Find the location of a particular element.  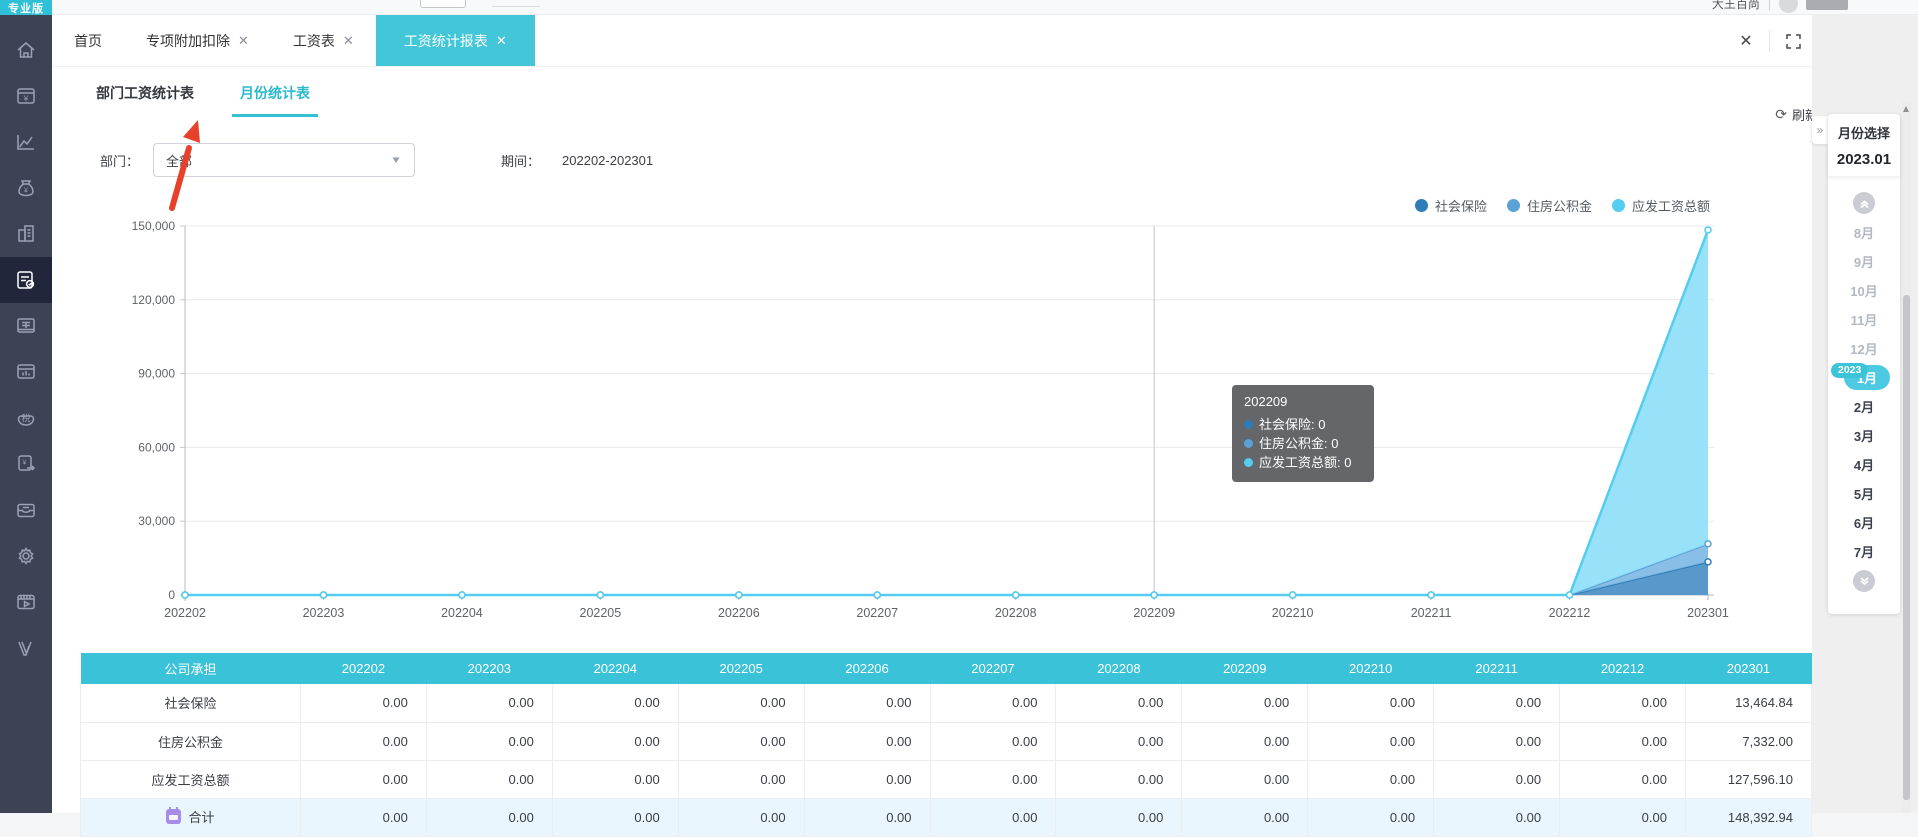

table-cell: 148,392.94 is located at coordinates (1749, 817).